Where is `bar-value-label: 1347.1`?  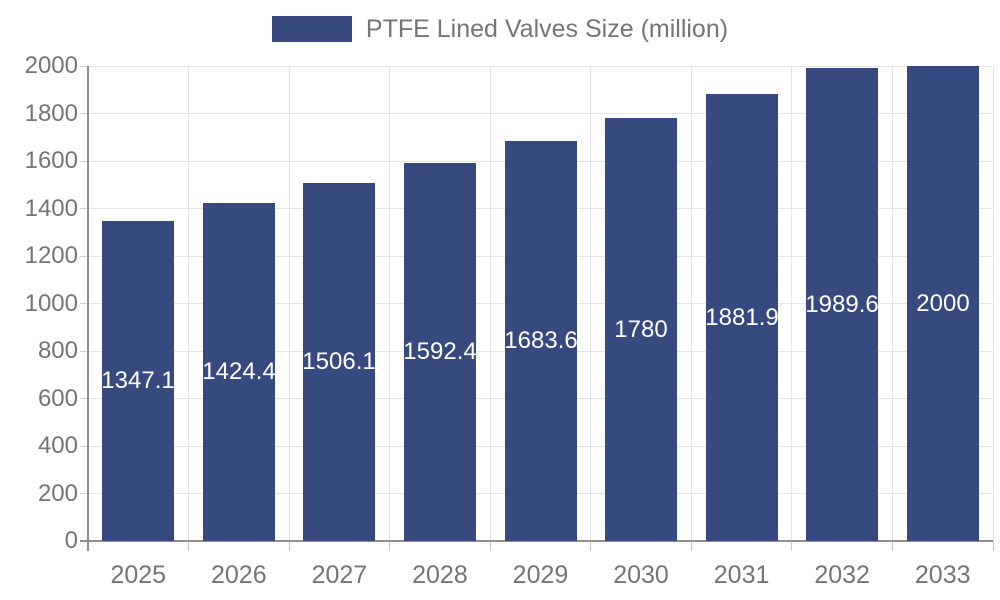 bar-value-label: 1347.1 is located at coordinates (138, 381).